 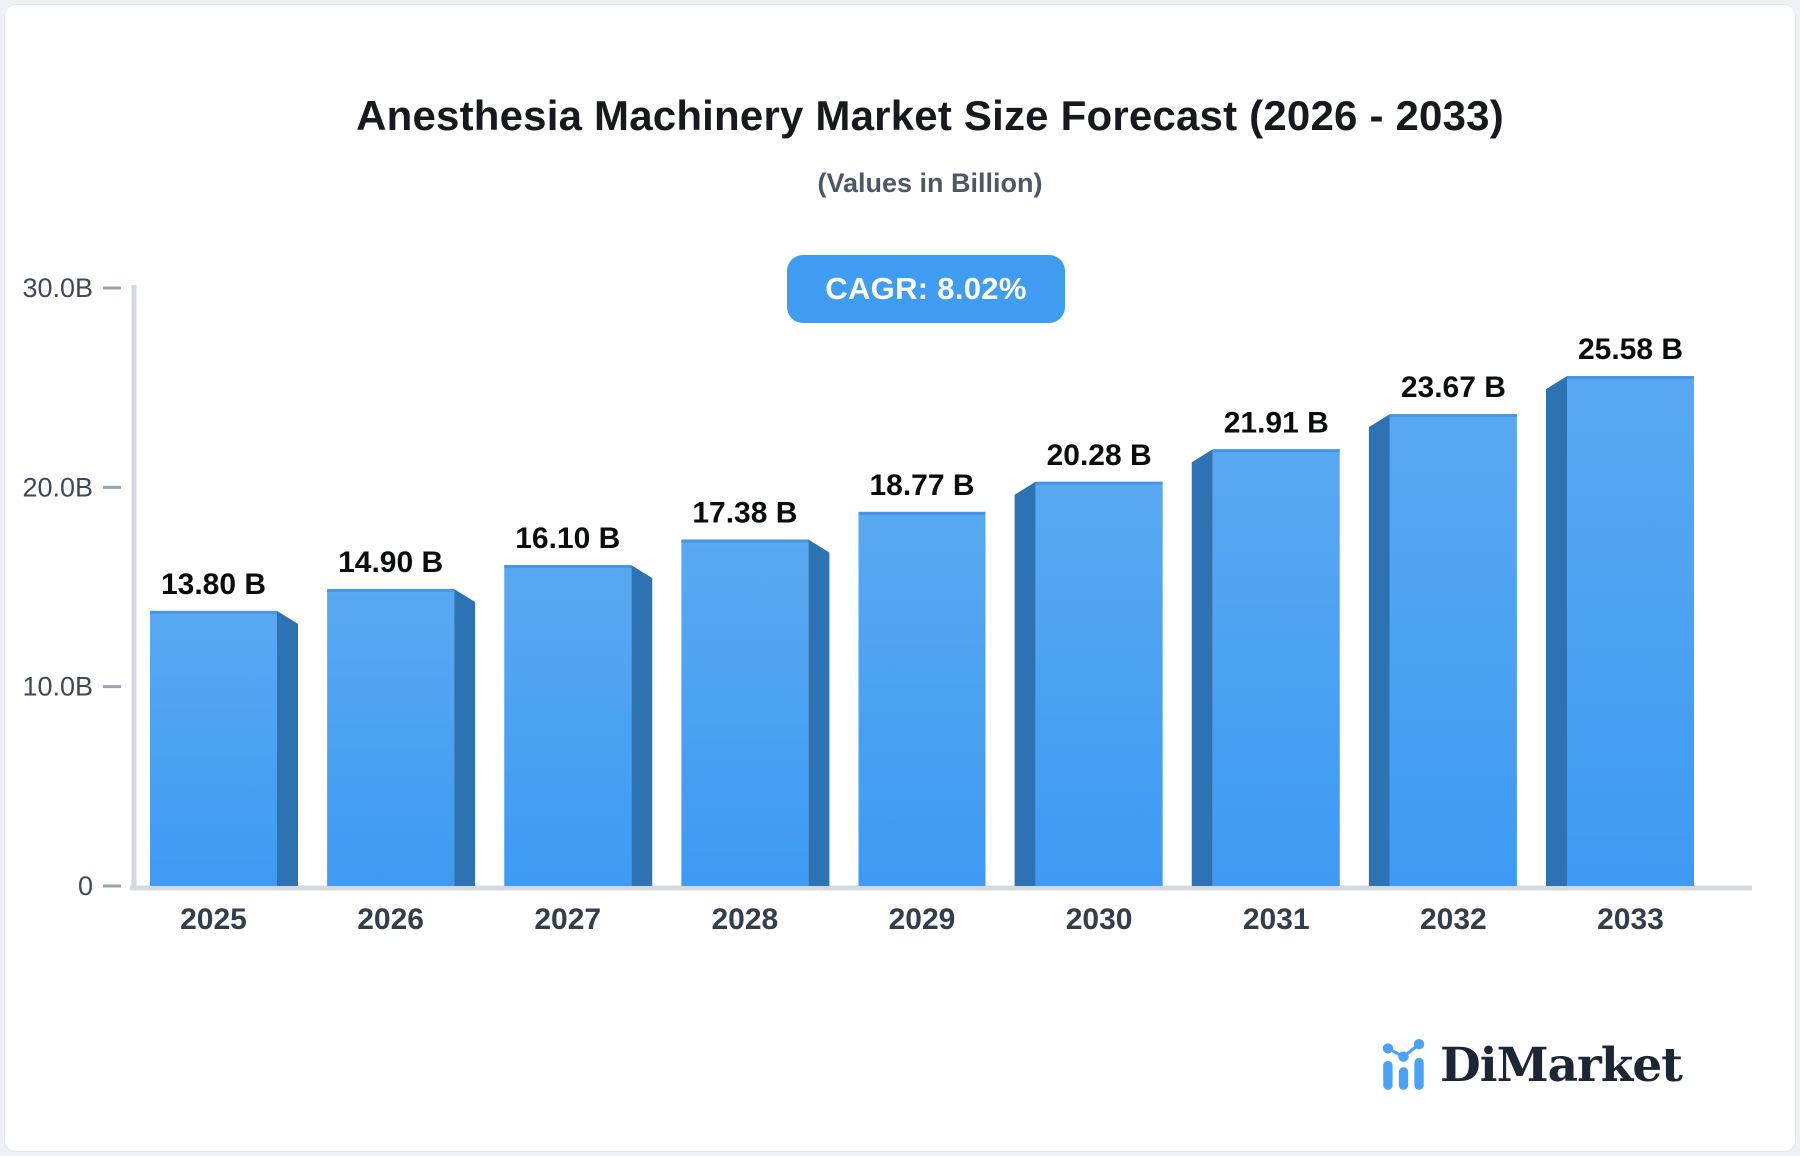 What do you see at coordinates (1561, 1065) in the screenshot?
I see `brand-logo-text: DiMarket` at bounding box center [1561, 1065].